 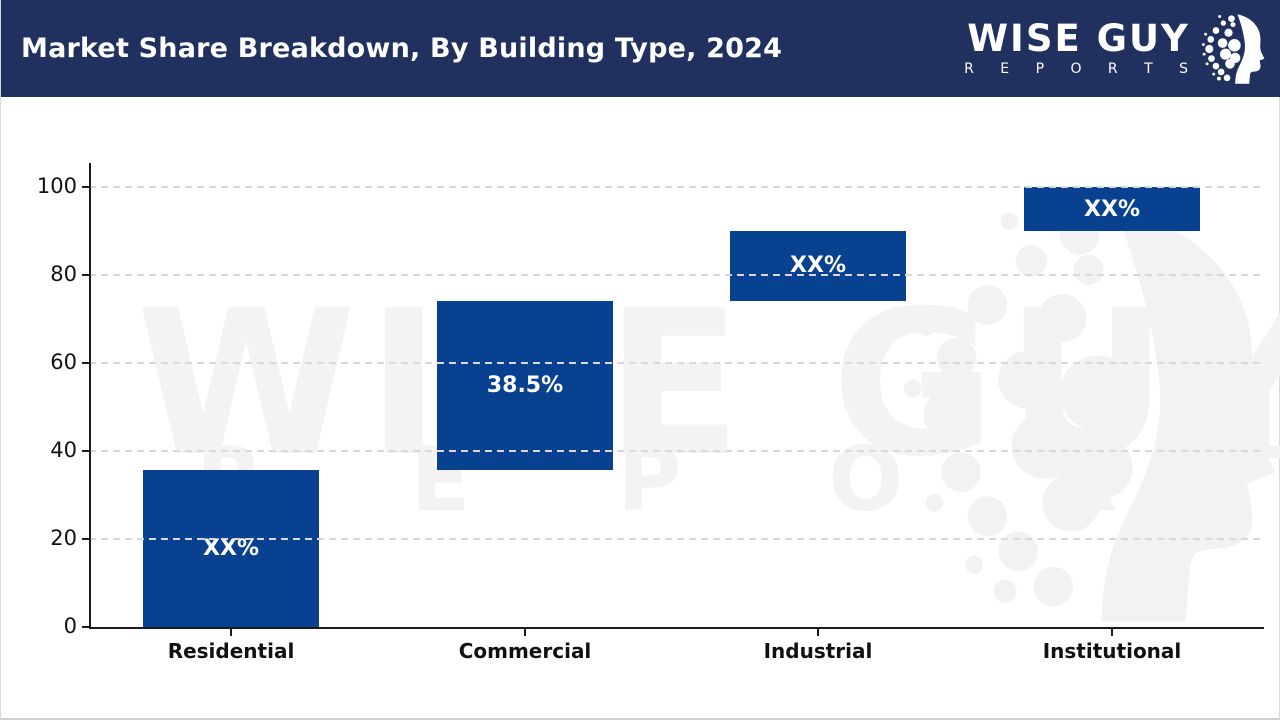 What do you see at coordinates (70, 626) in the screenshot?
I see `y-tick-label-0: 0` at bounding box center [70, 626].